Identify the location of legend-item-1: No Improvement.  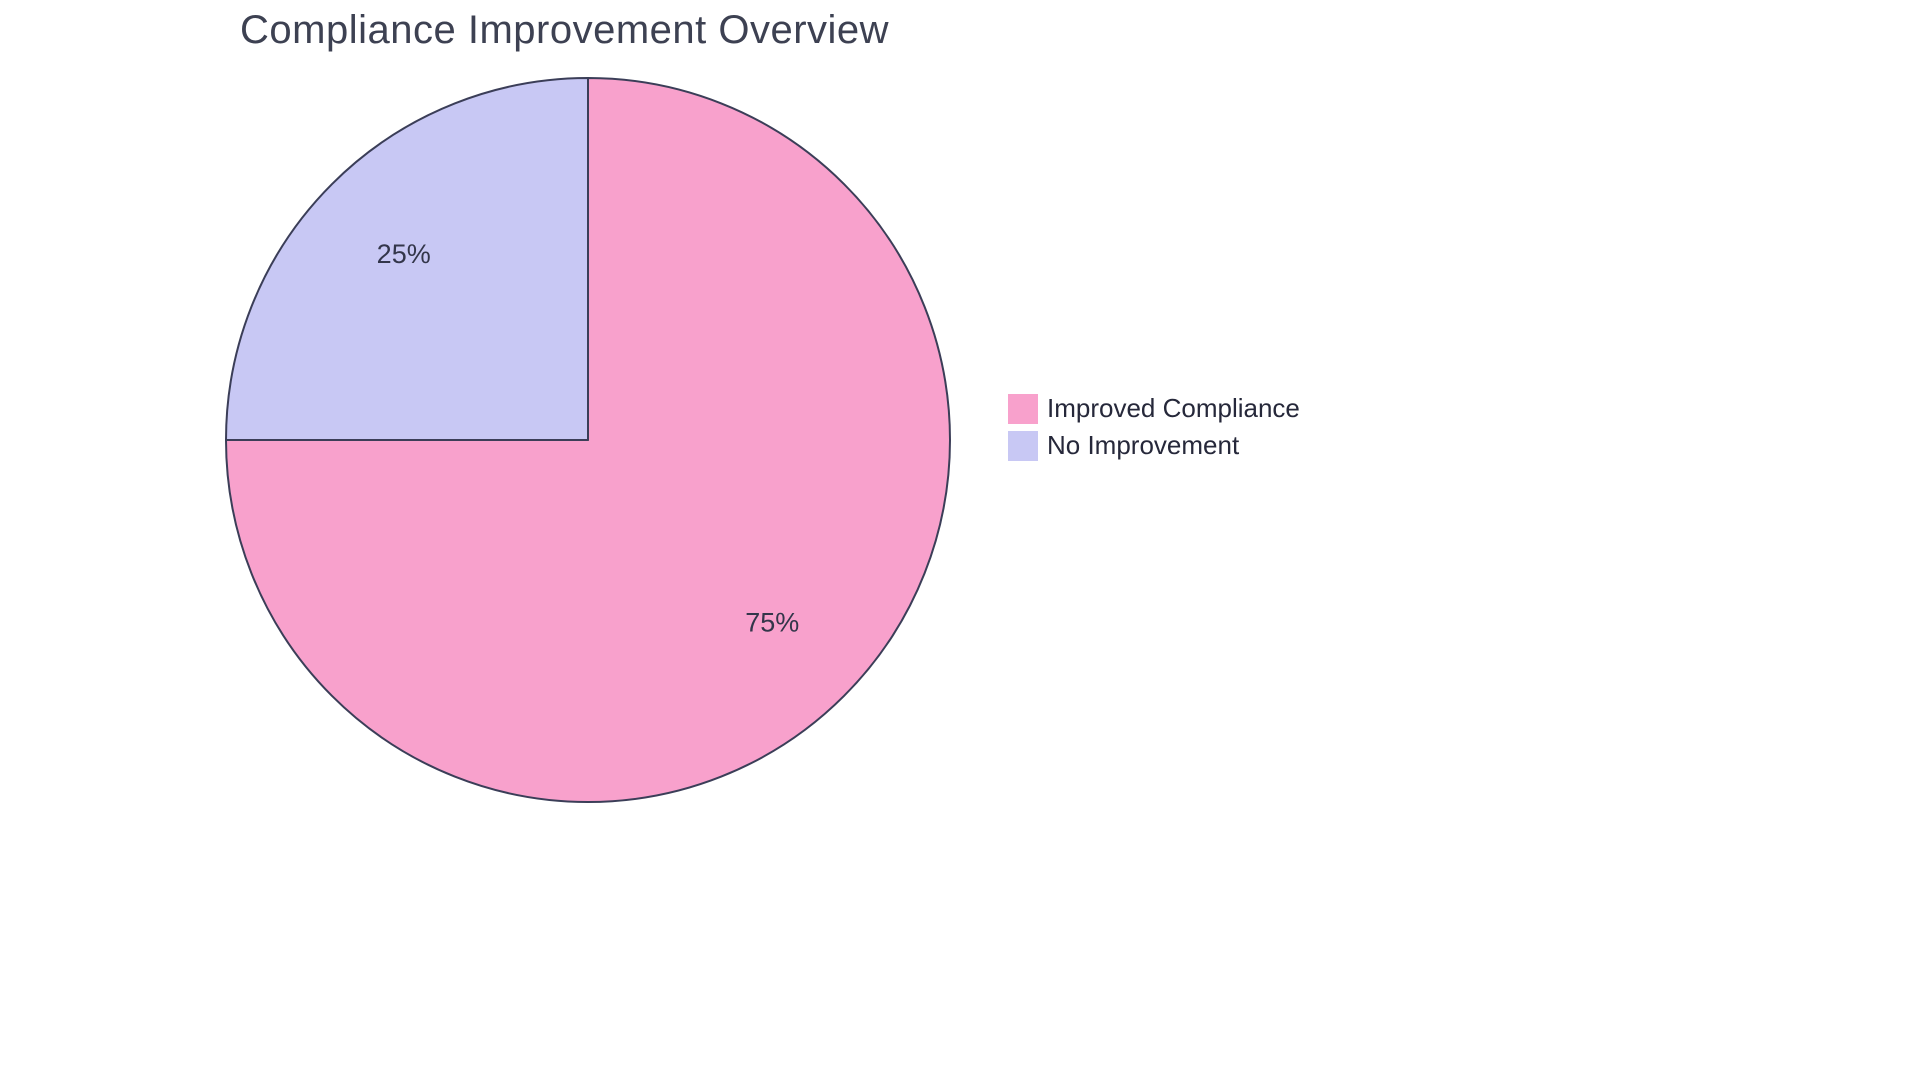
(1154, 445).